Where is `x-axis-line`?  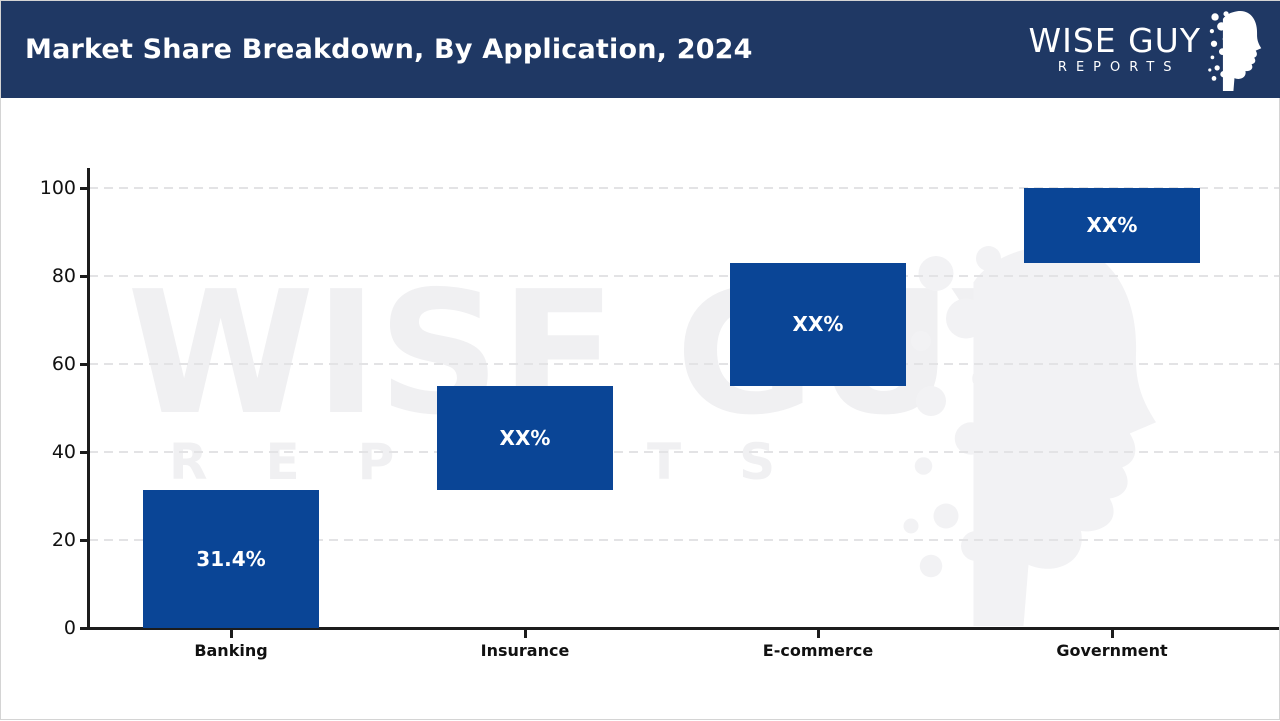
x-axis-line is located at coordinates (683, 628).